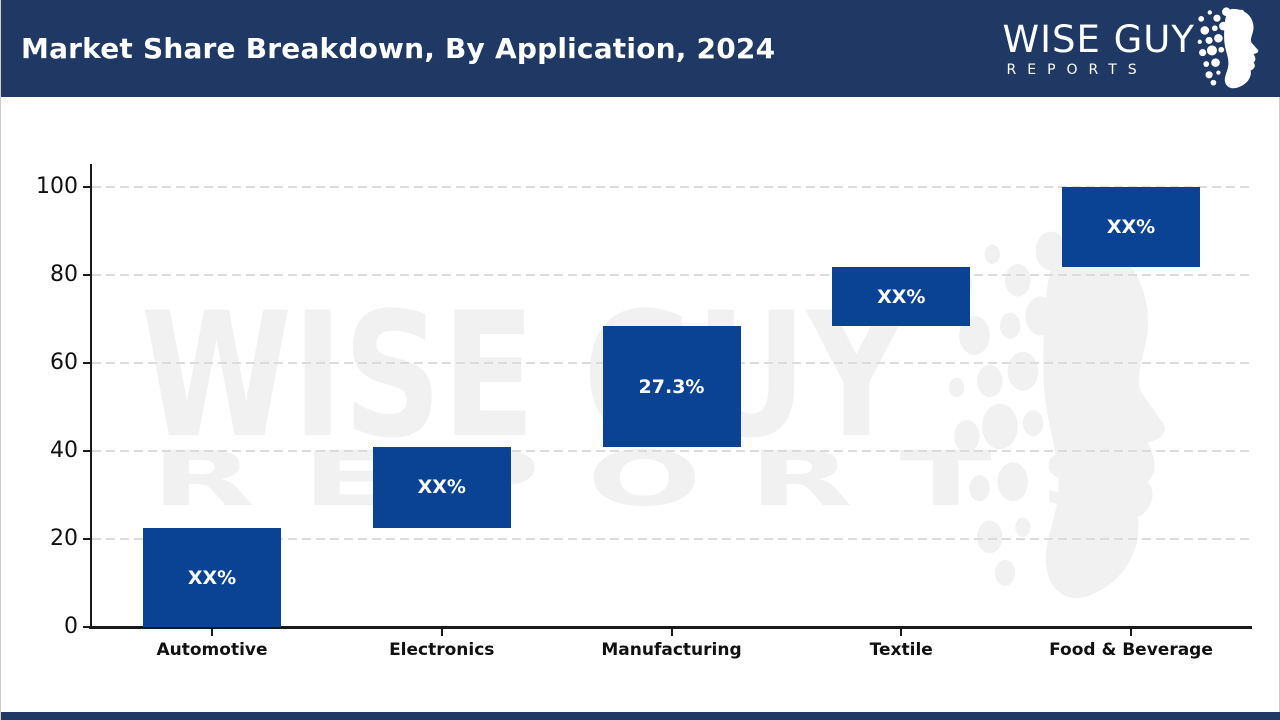 This screenshot has height=720, width=1280. Describe the element at coordinates (1228, 47) in the screenshot. I see `logo-face-icon` at that location.